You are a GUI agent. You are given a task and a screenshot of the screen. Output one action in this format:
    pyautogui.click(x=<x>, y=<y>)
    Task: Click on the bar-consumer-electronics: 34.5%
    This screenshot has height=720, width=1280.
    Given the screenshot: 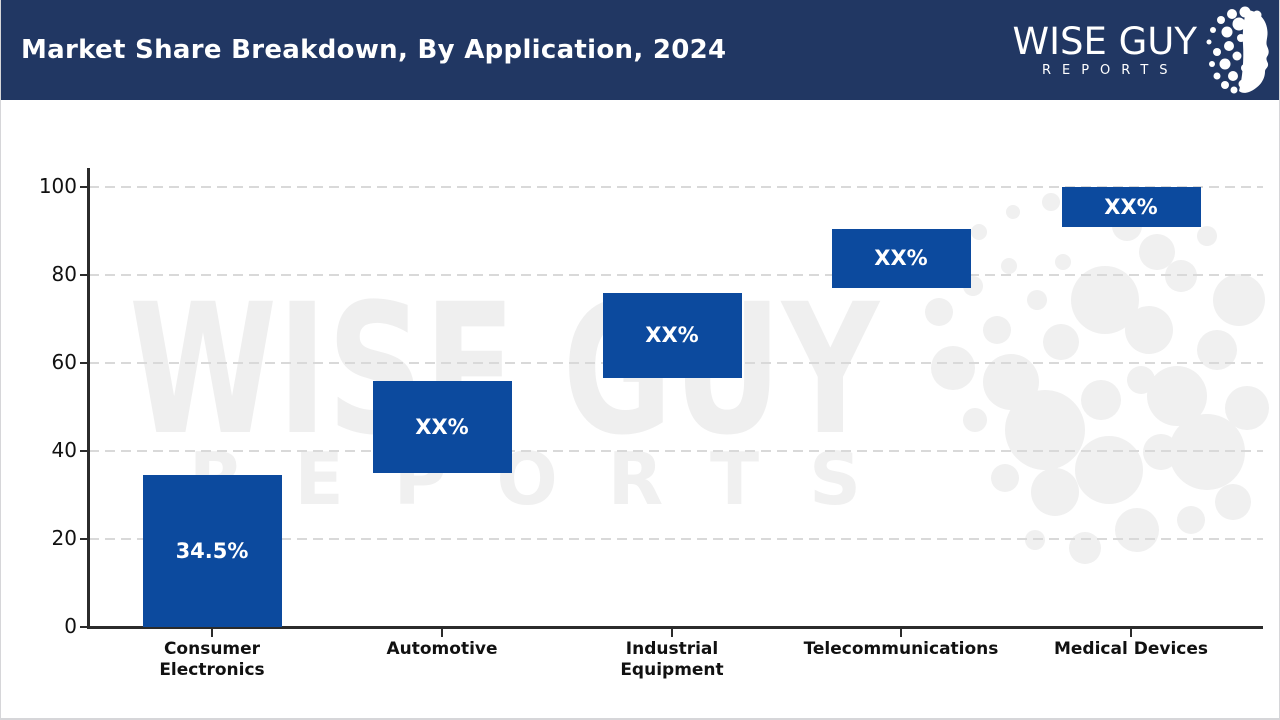 What is the action you would take?
    pyautogui.click(x=212, y=551)
    